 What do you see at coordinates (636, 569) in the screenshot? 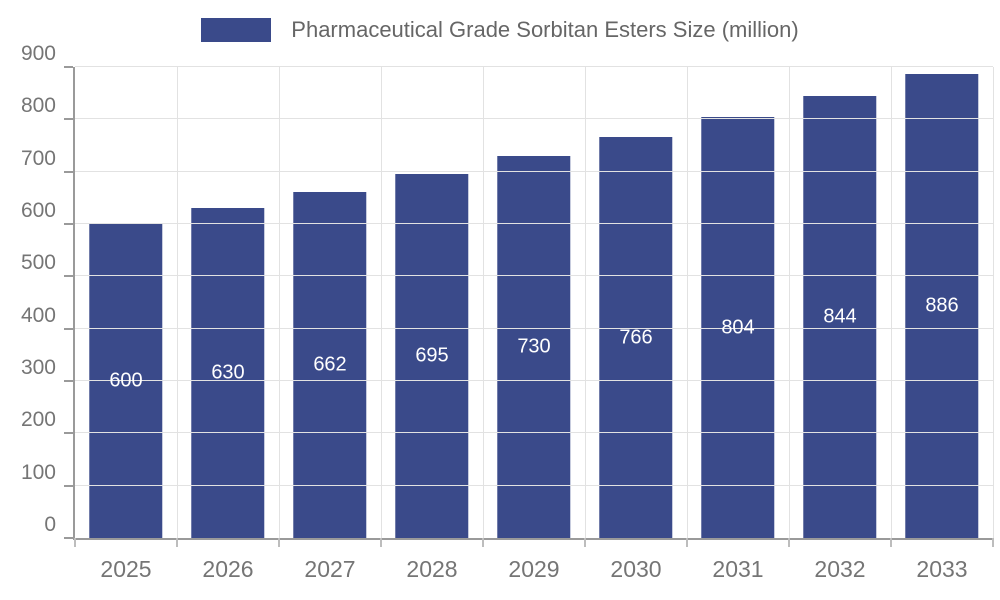
I see `x-axis-tick-label: 2030` at bounding box center [636, 569].